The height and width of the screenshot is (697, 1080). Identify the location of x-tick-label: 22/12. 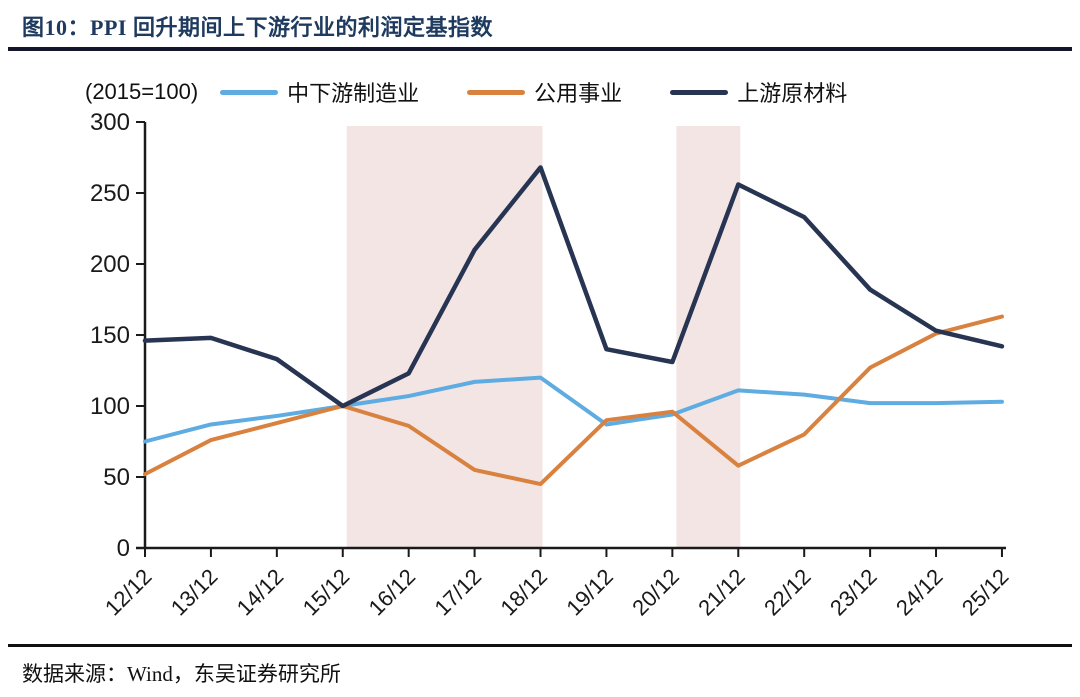
(787, 592).